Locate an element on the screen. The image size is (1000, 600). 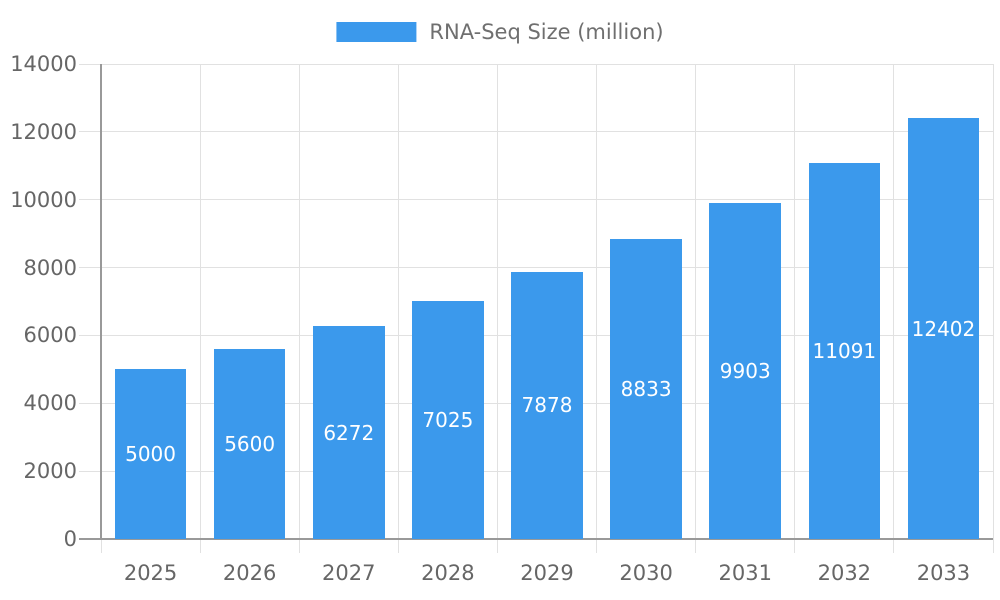
bar: 6272 is located at coordinates (349, 432).